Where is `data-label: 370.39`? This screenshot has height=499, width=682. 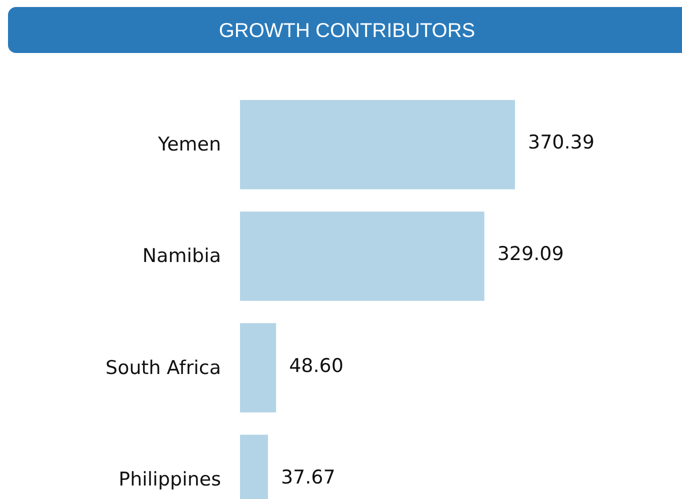
data-label: 370.39 is located at coordinates (561, 143).